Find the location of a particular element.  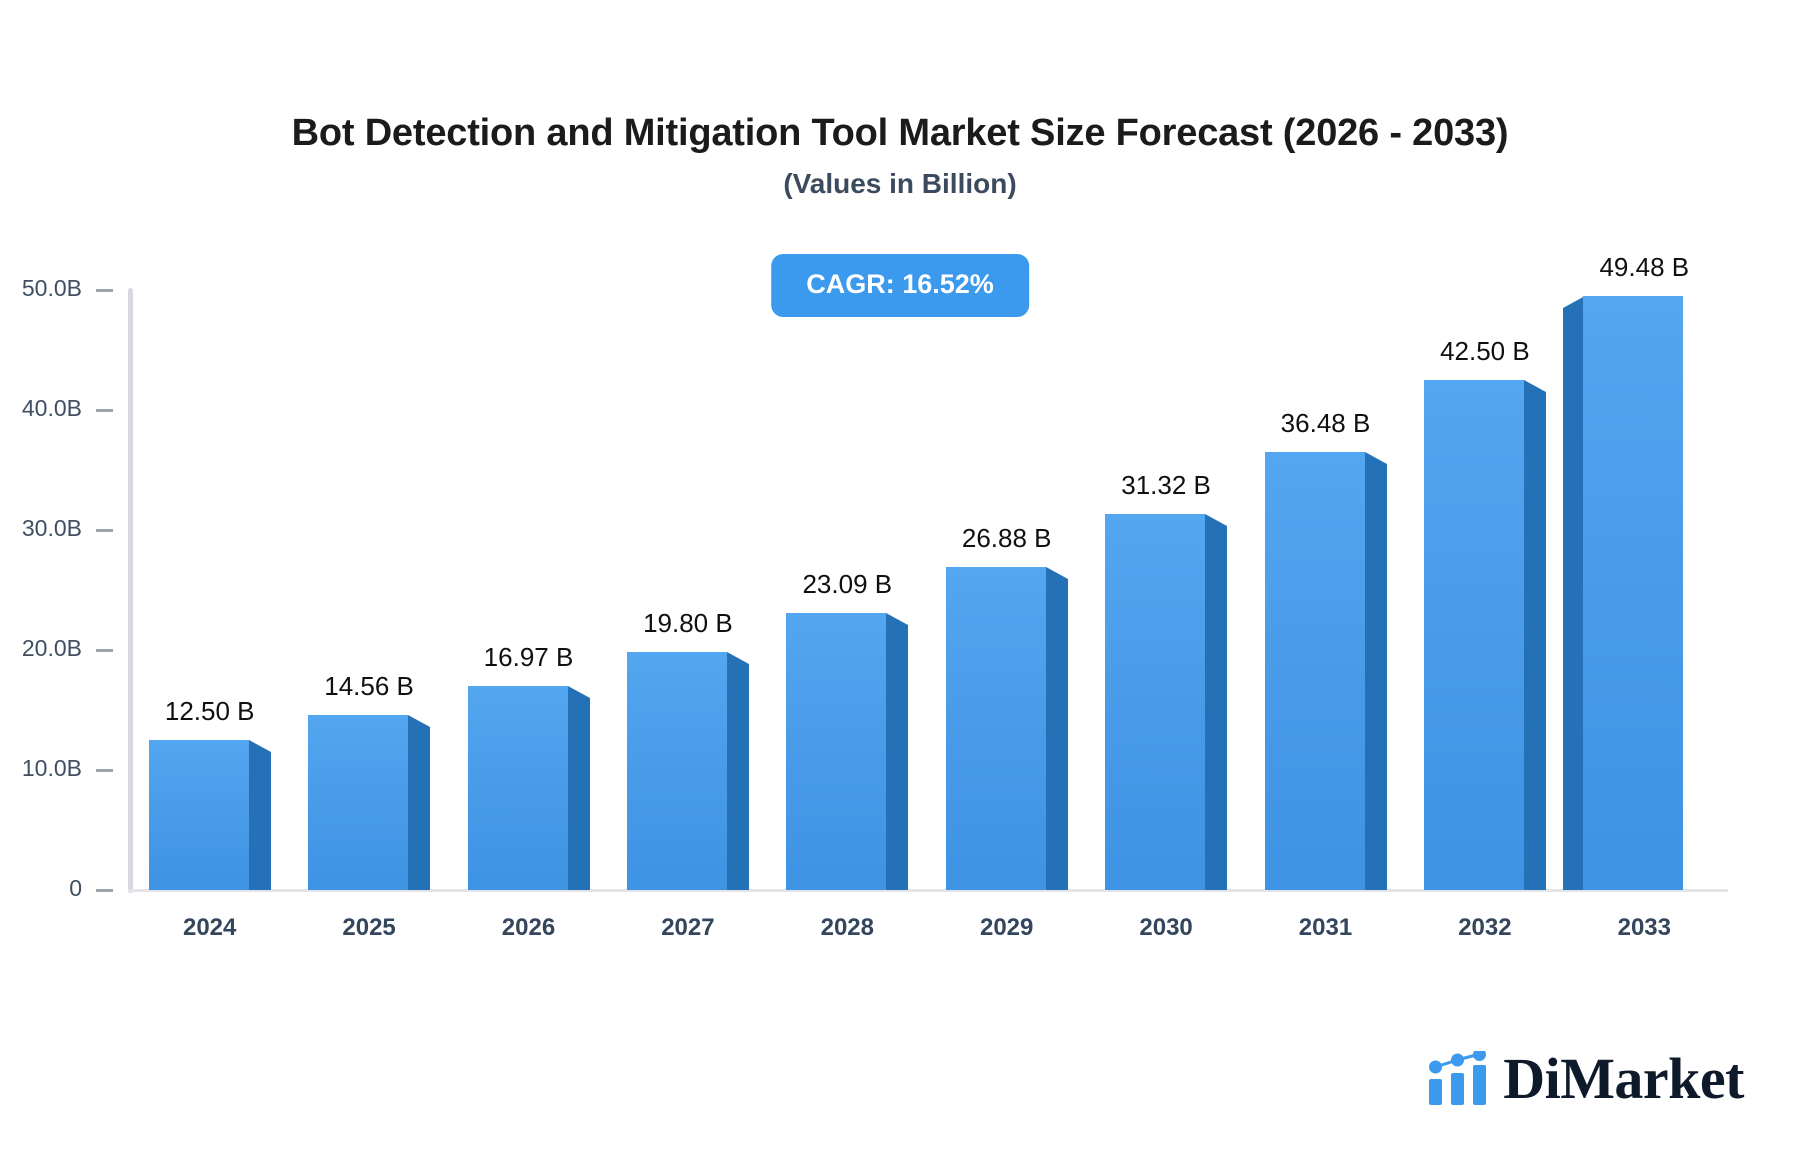

brand-logo: DiMarket is located at coordinates (1585, 1079).